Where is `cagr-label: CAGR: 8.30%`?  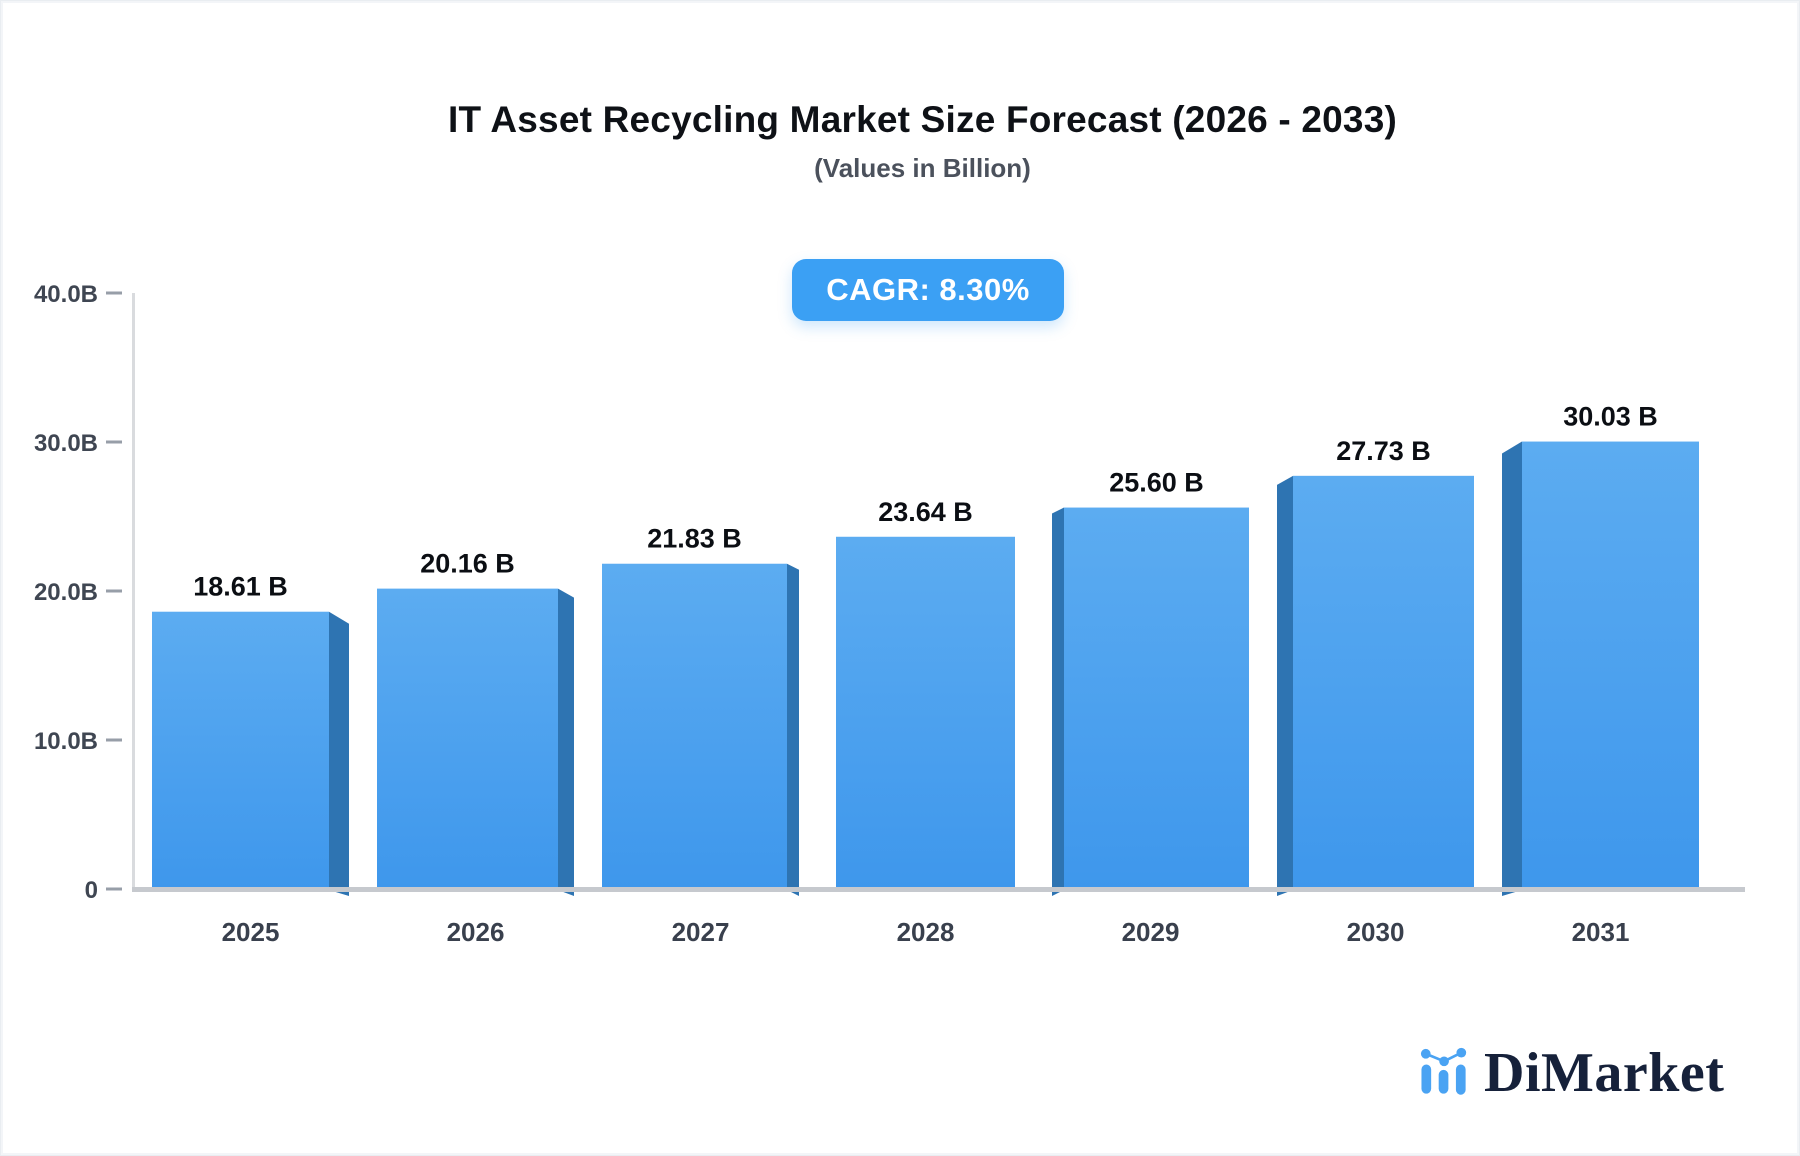 cagr-label: CAGR: 8.30% is located at coordinates (928, 289).